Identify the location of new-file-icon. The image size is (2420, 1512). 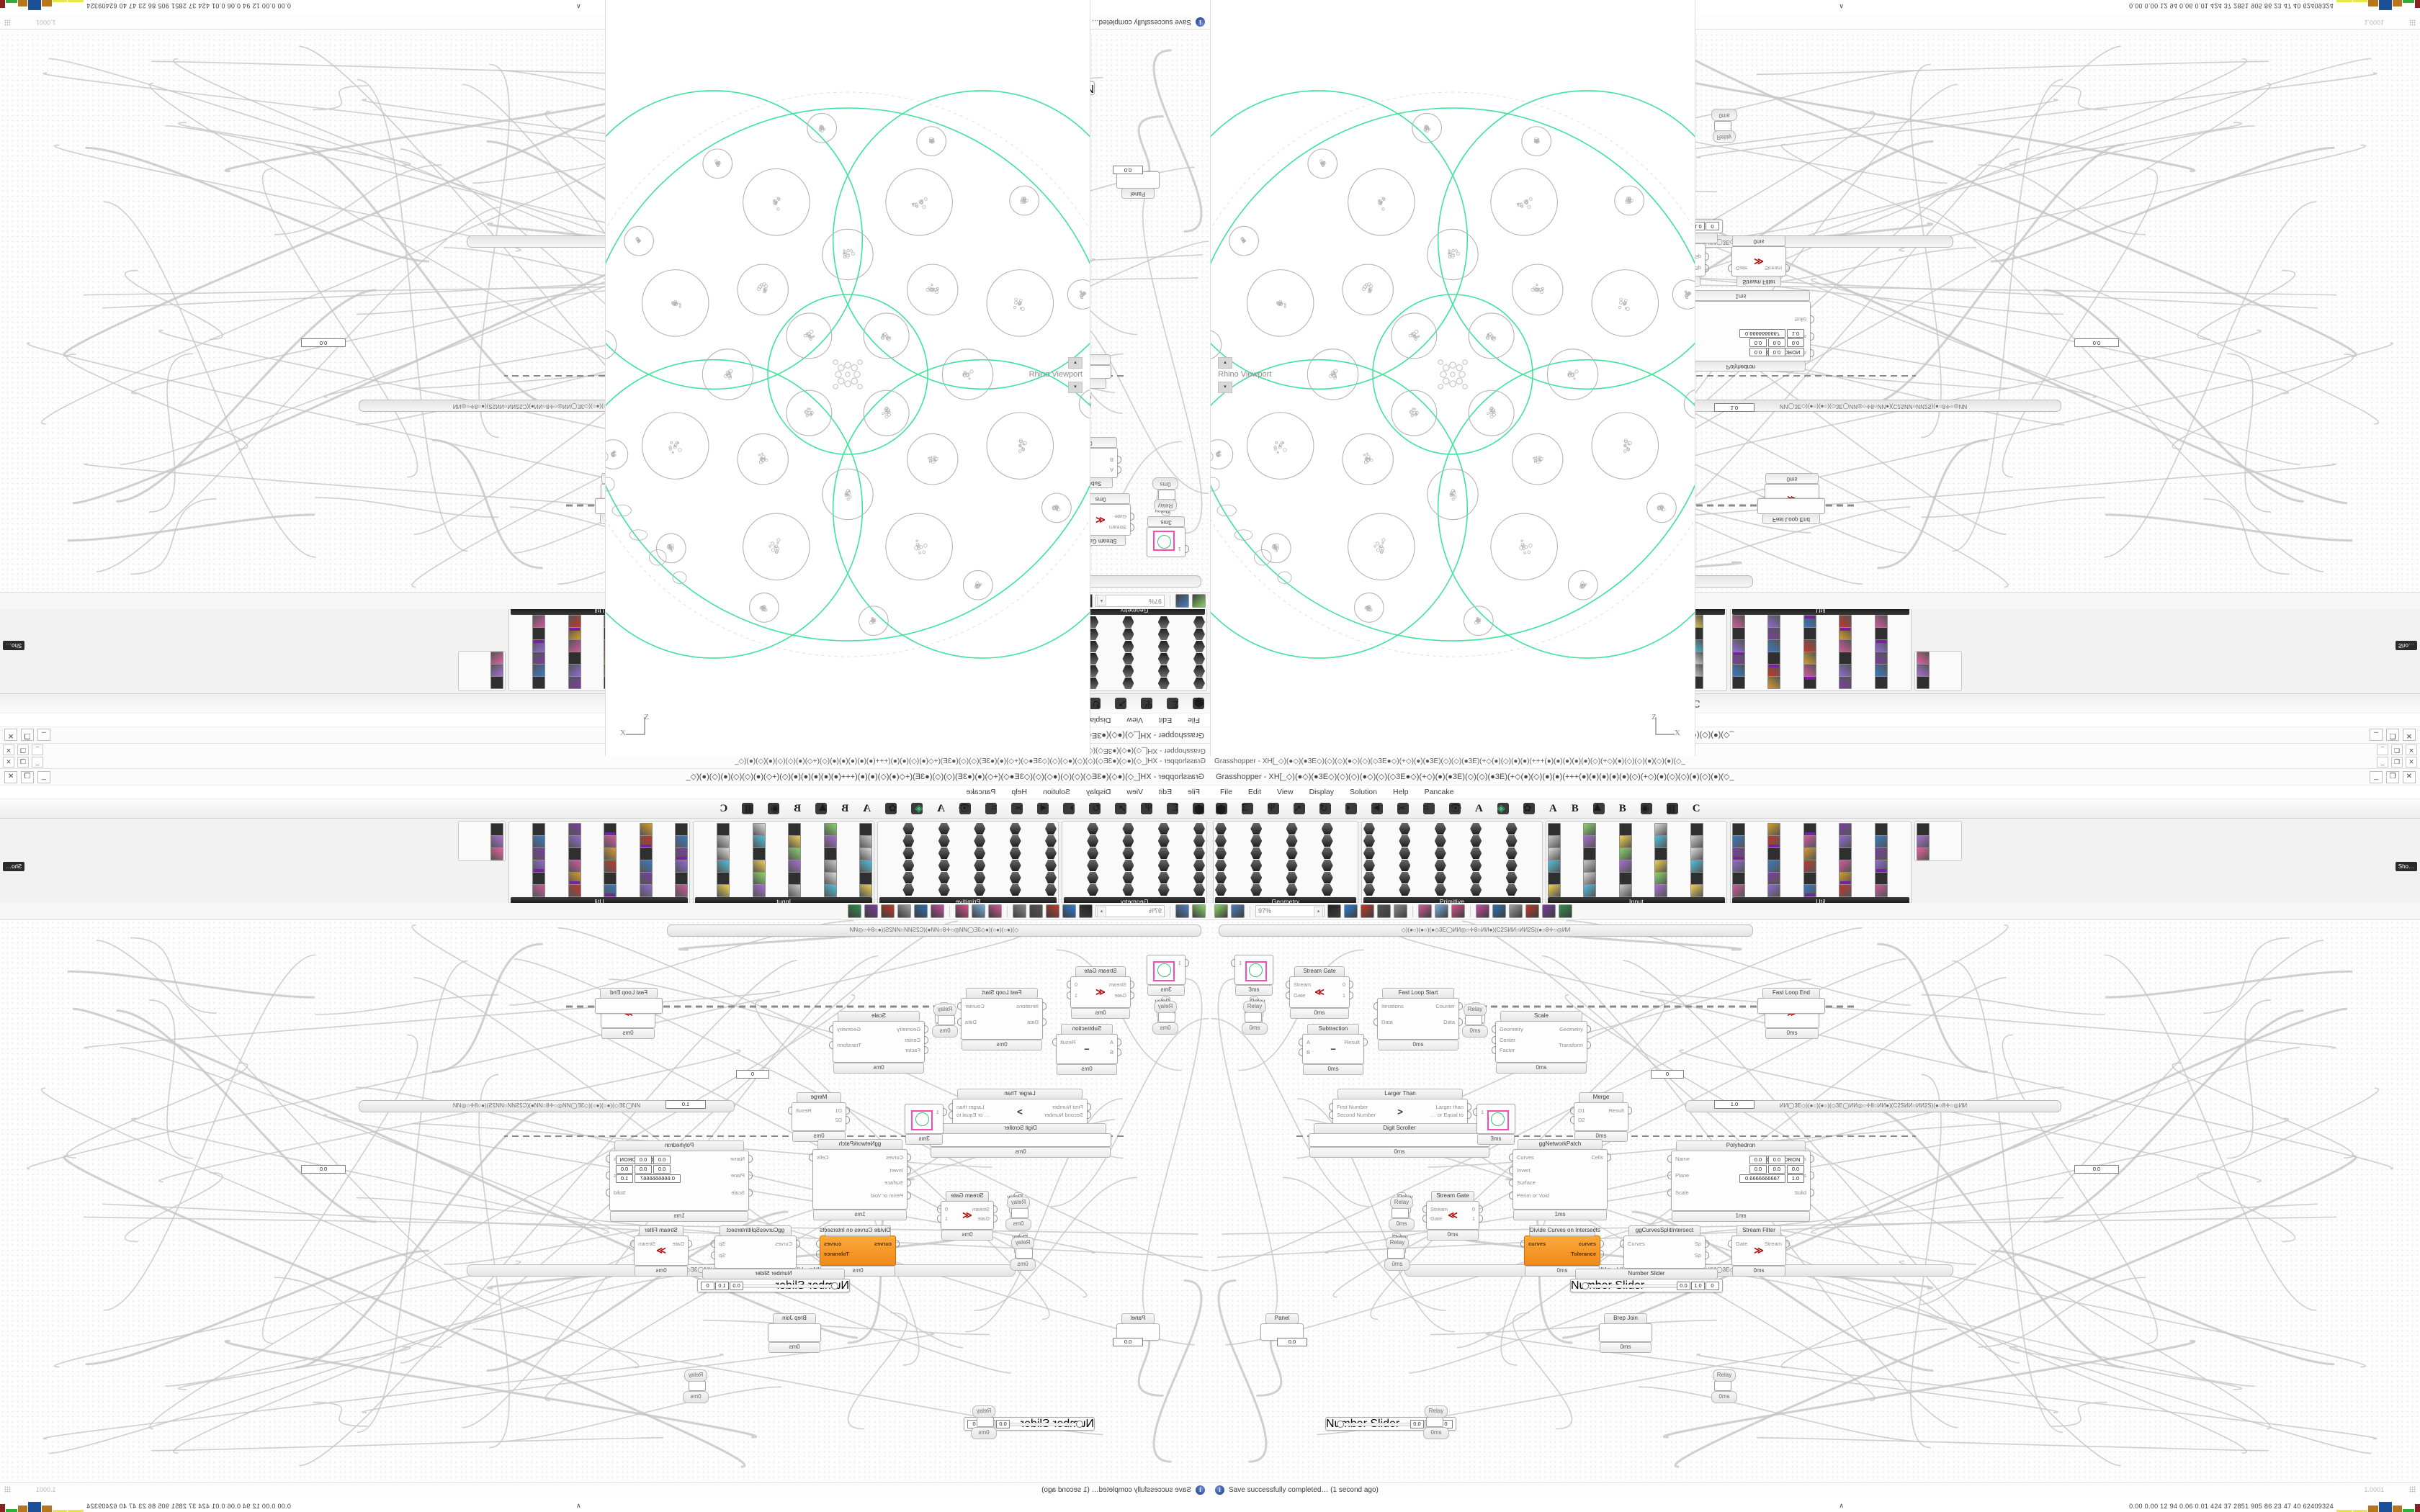
(1199, 601).